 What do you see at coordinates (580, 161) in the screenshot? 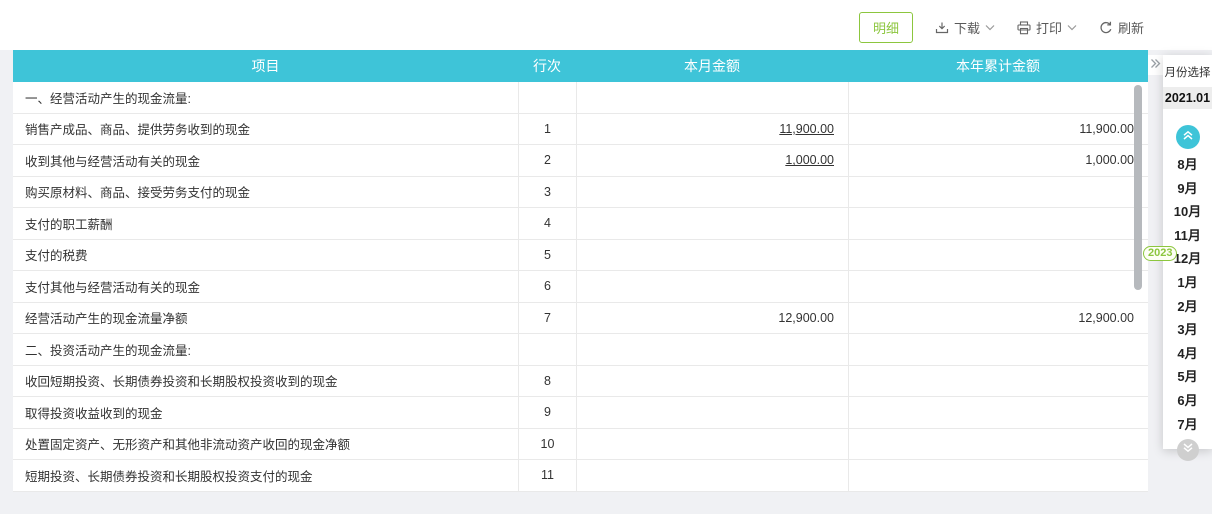
I see `table-row: 收到其他与经营活动有关的现金 2 1,000.00 1,000.00` at bounding box center [580, 161].